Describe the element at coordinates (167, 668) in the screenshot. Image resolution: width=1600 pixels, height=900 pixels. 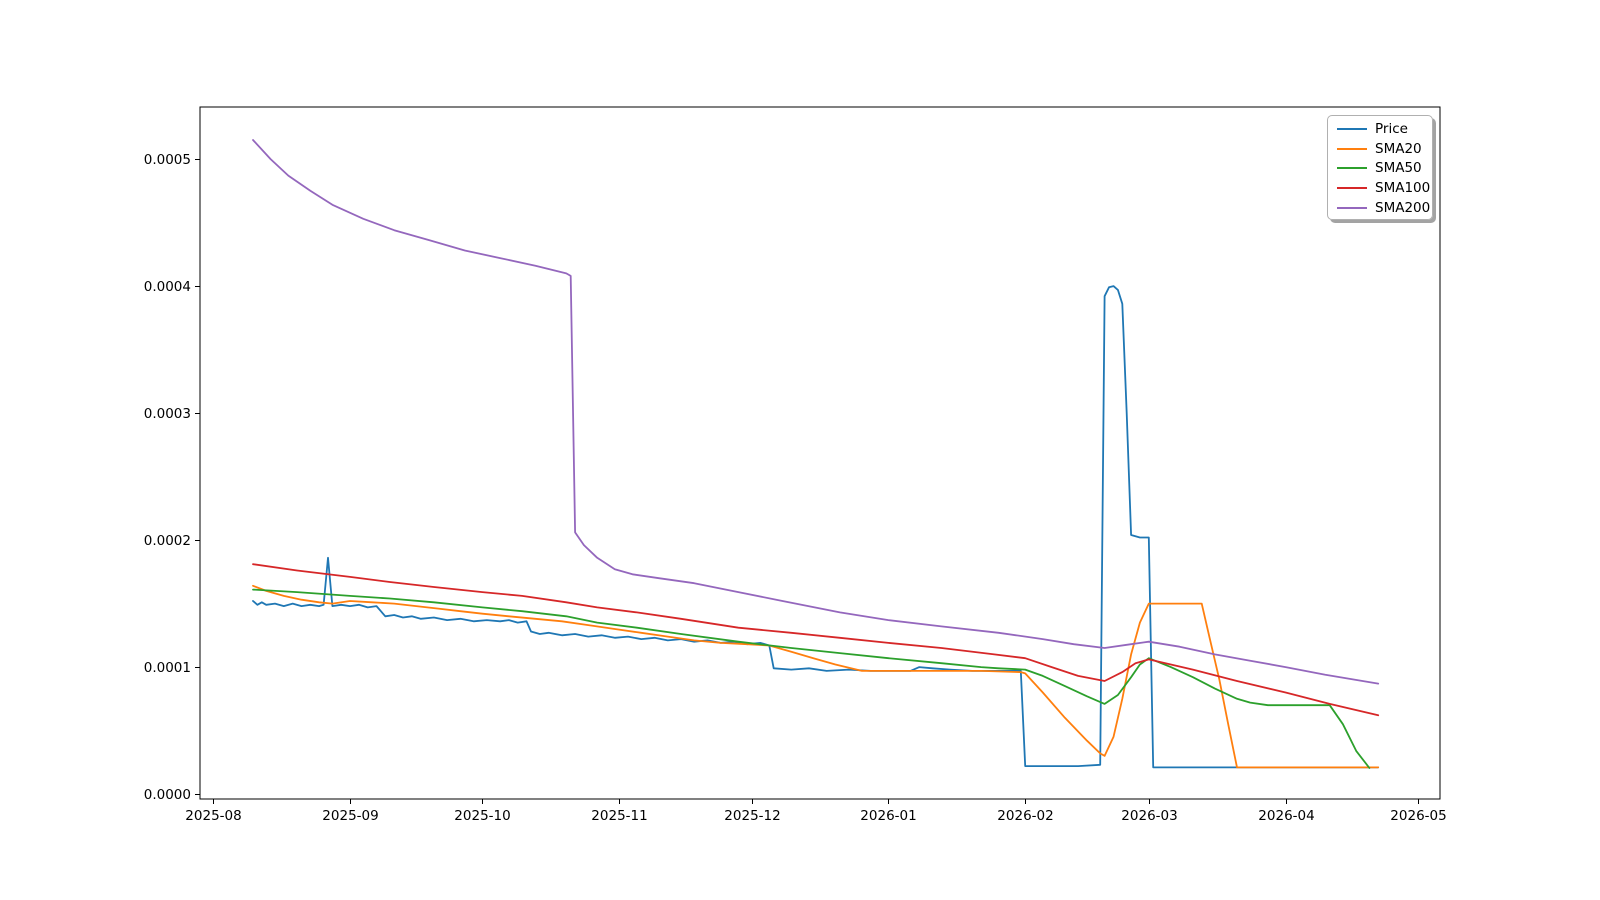
I see `y-tick-label: 0.0001` at that location.